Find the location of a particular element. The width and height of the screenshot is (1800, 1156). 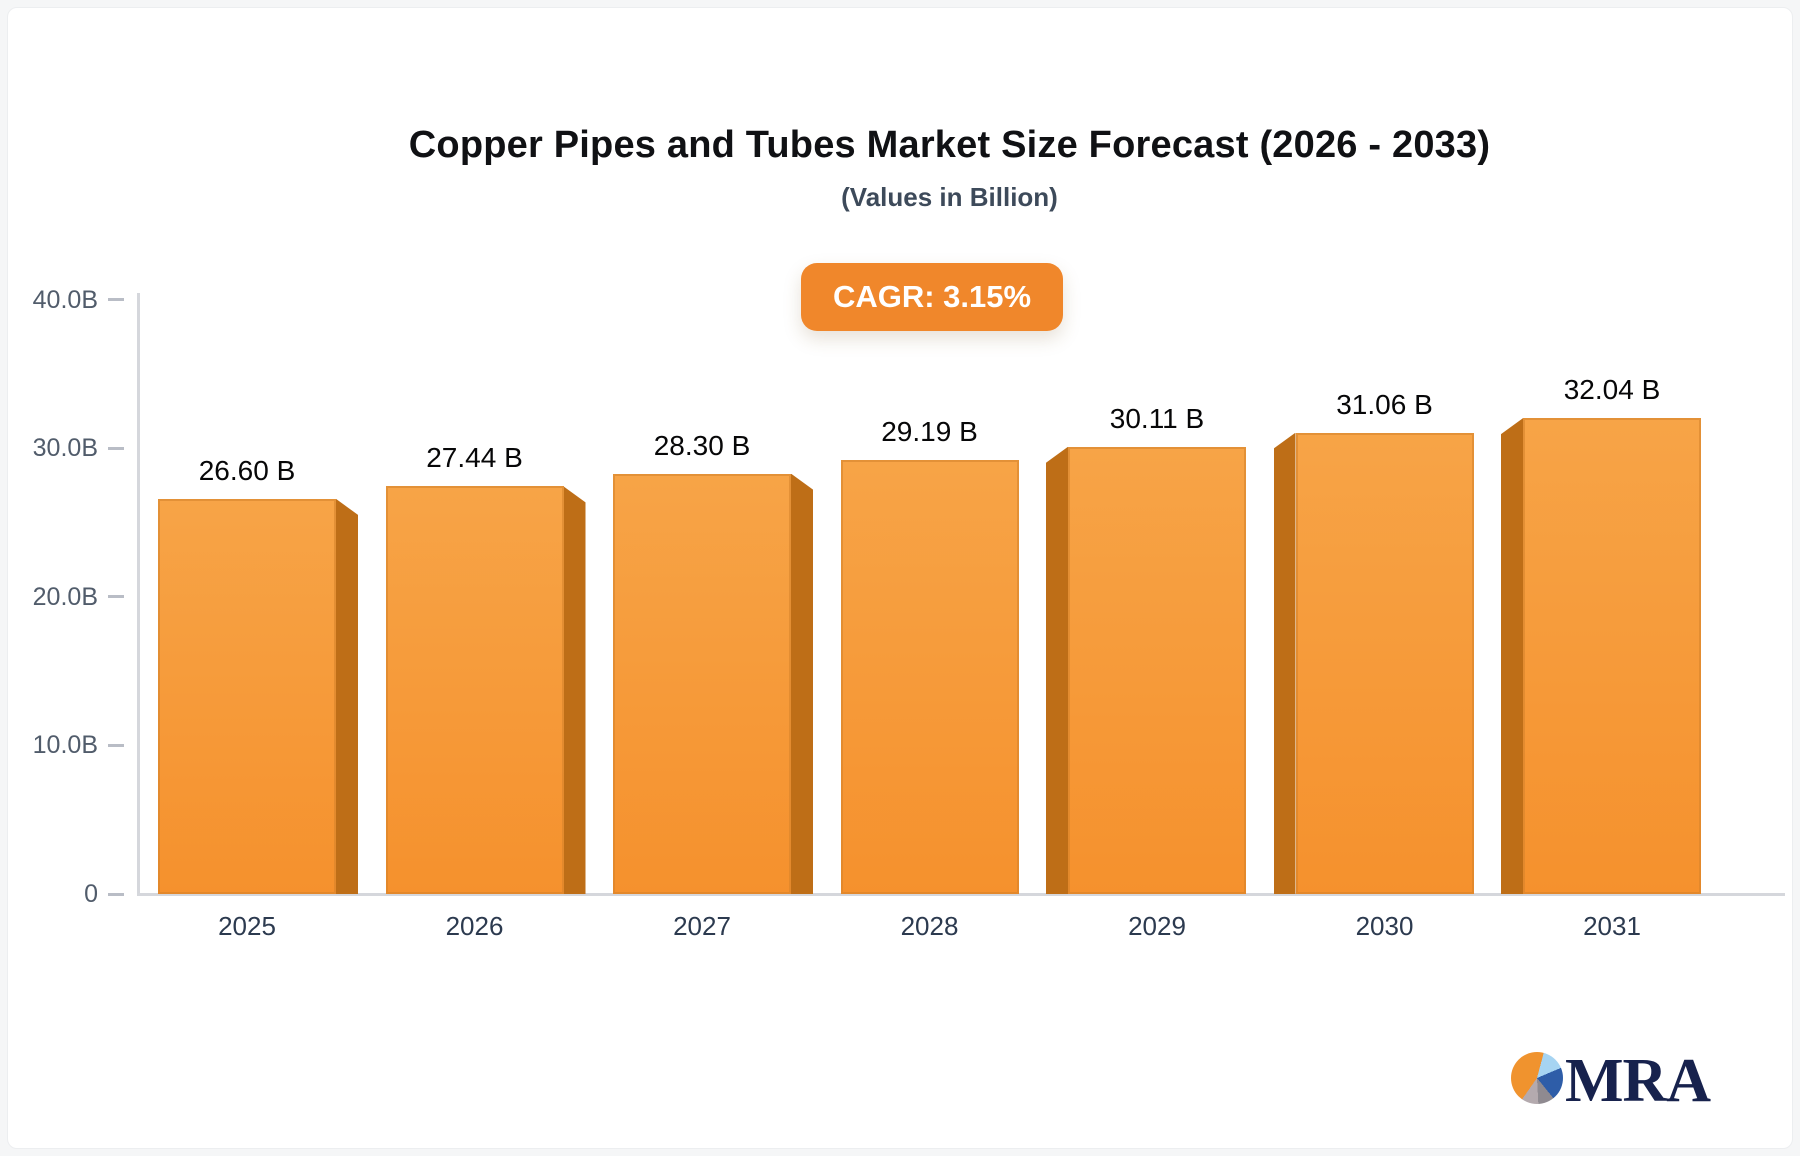

bar-side-2030 is located at coordinates (1284, 663).